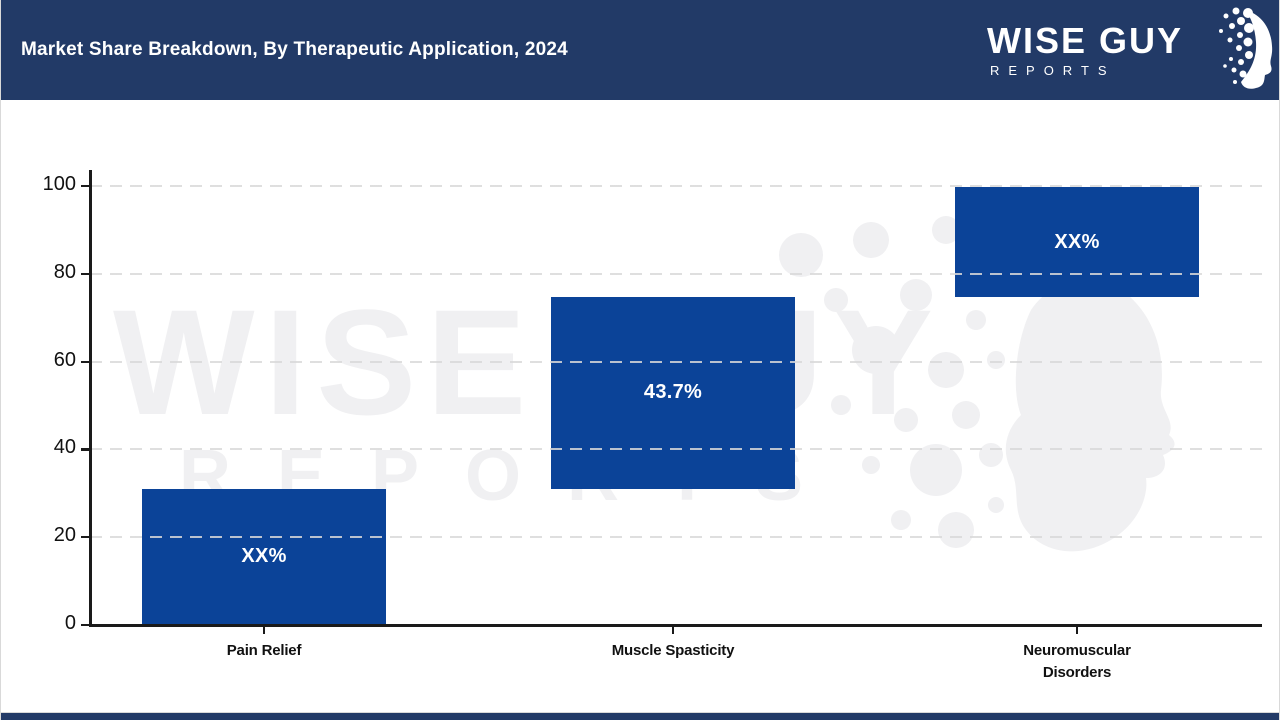  Describe the element at coordinates (640, 716) in the screenshot. I see `footer-bar` at that location.